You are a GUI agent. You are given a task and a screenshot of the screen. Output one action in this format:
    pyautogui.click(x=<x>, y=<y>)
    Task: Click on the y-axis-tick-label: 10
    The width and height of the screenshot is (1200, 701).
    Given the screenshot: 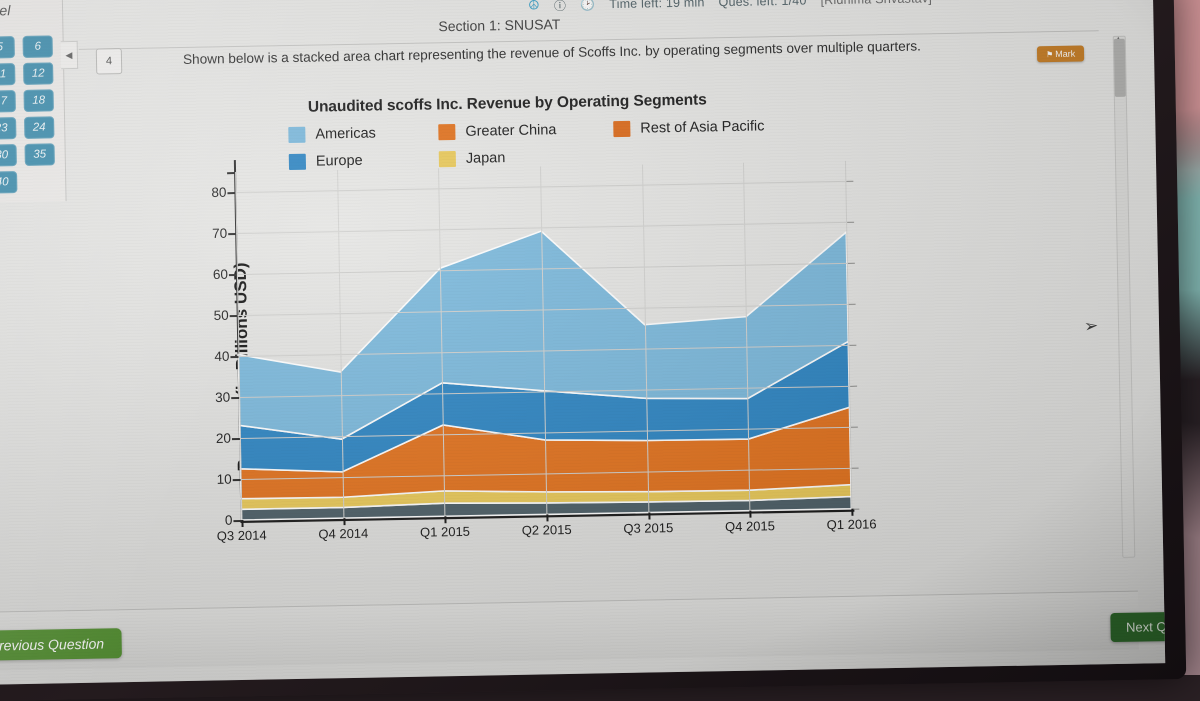 What is the action you would take?
    pyautogui.click(x=224, y=479)
    